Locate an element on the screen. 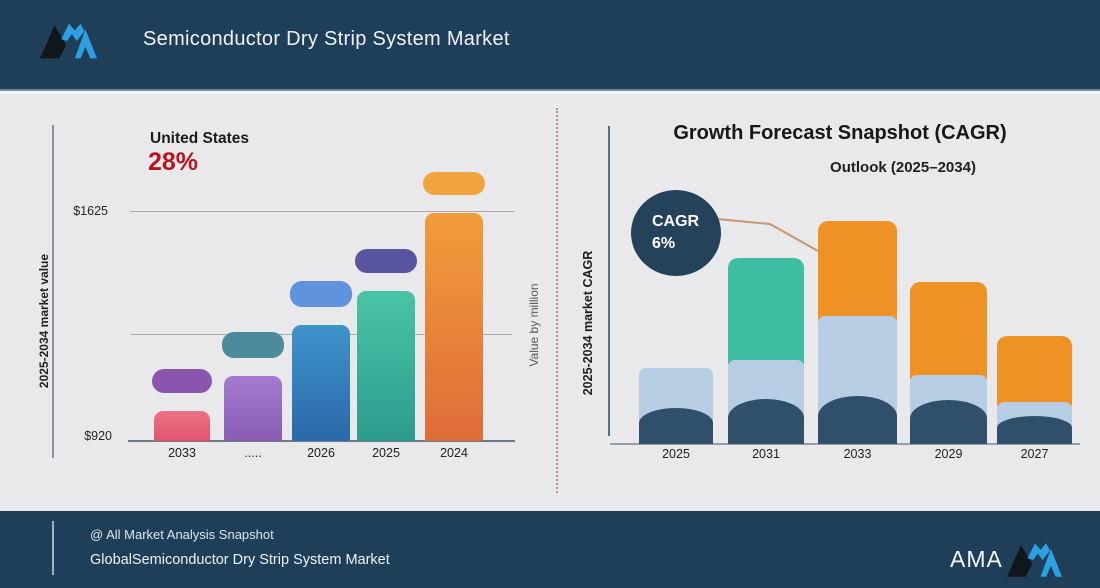  left-y-tick-920: $920 is located at coordinates (98, 436).